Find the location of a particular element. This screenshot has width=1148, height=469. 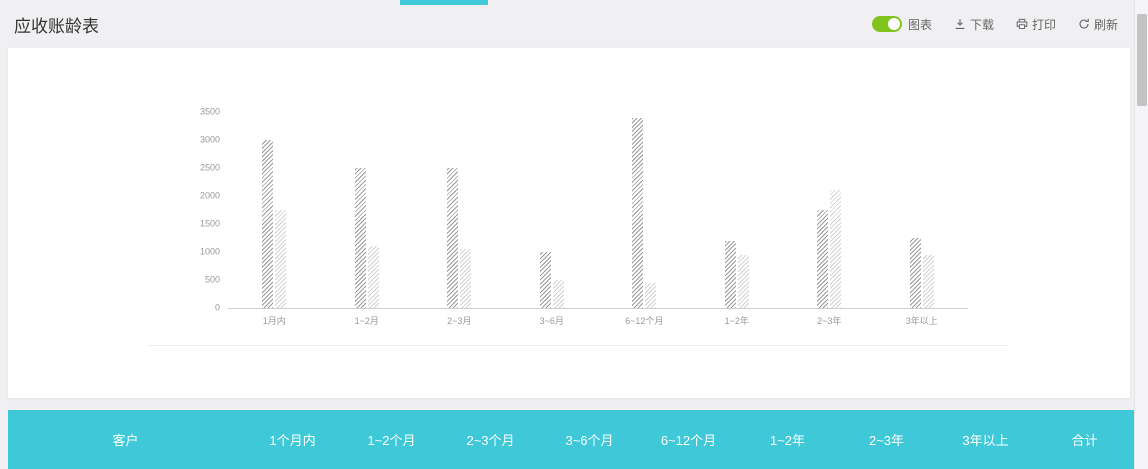

toolbar: 图表 下载 打印 刷新 is located at coordinates (994, 24).